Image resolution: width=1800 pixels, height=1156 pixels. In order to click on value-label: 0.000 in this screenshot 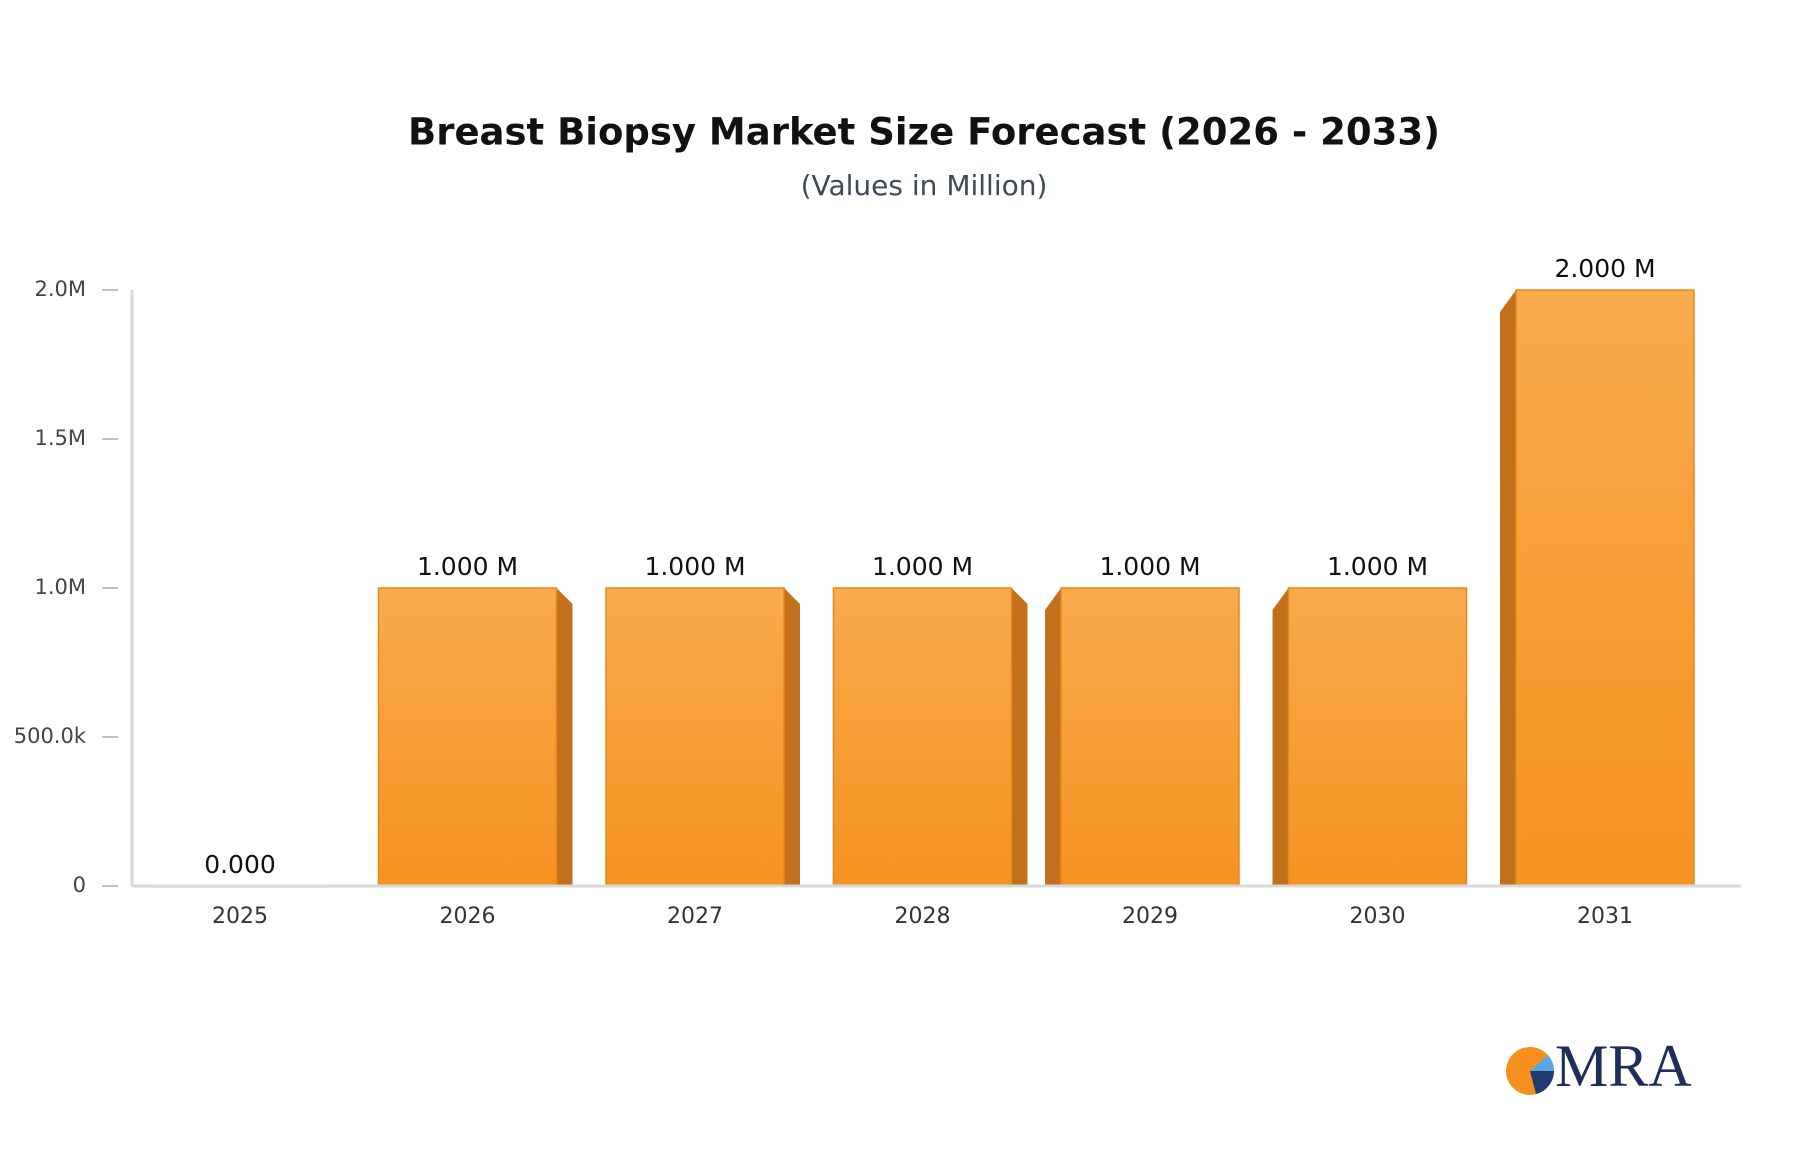, I will do `click(240, 864)`.